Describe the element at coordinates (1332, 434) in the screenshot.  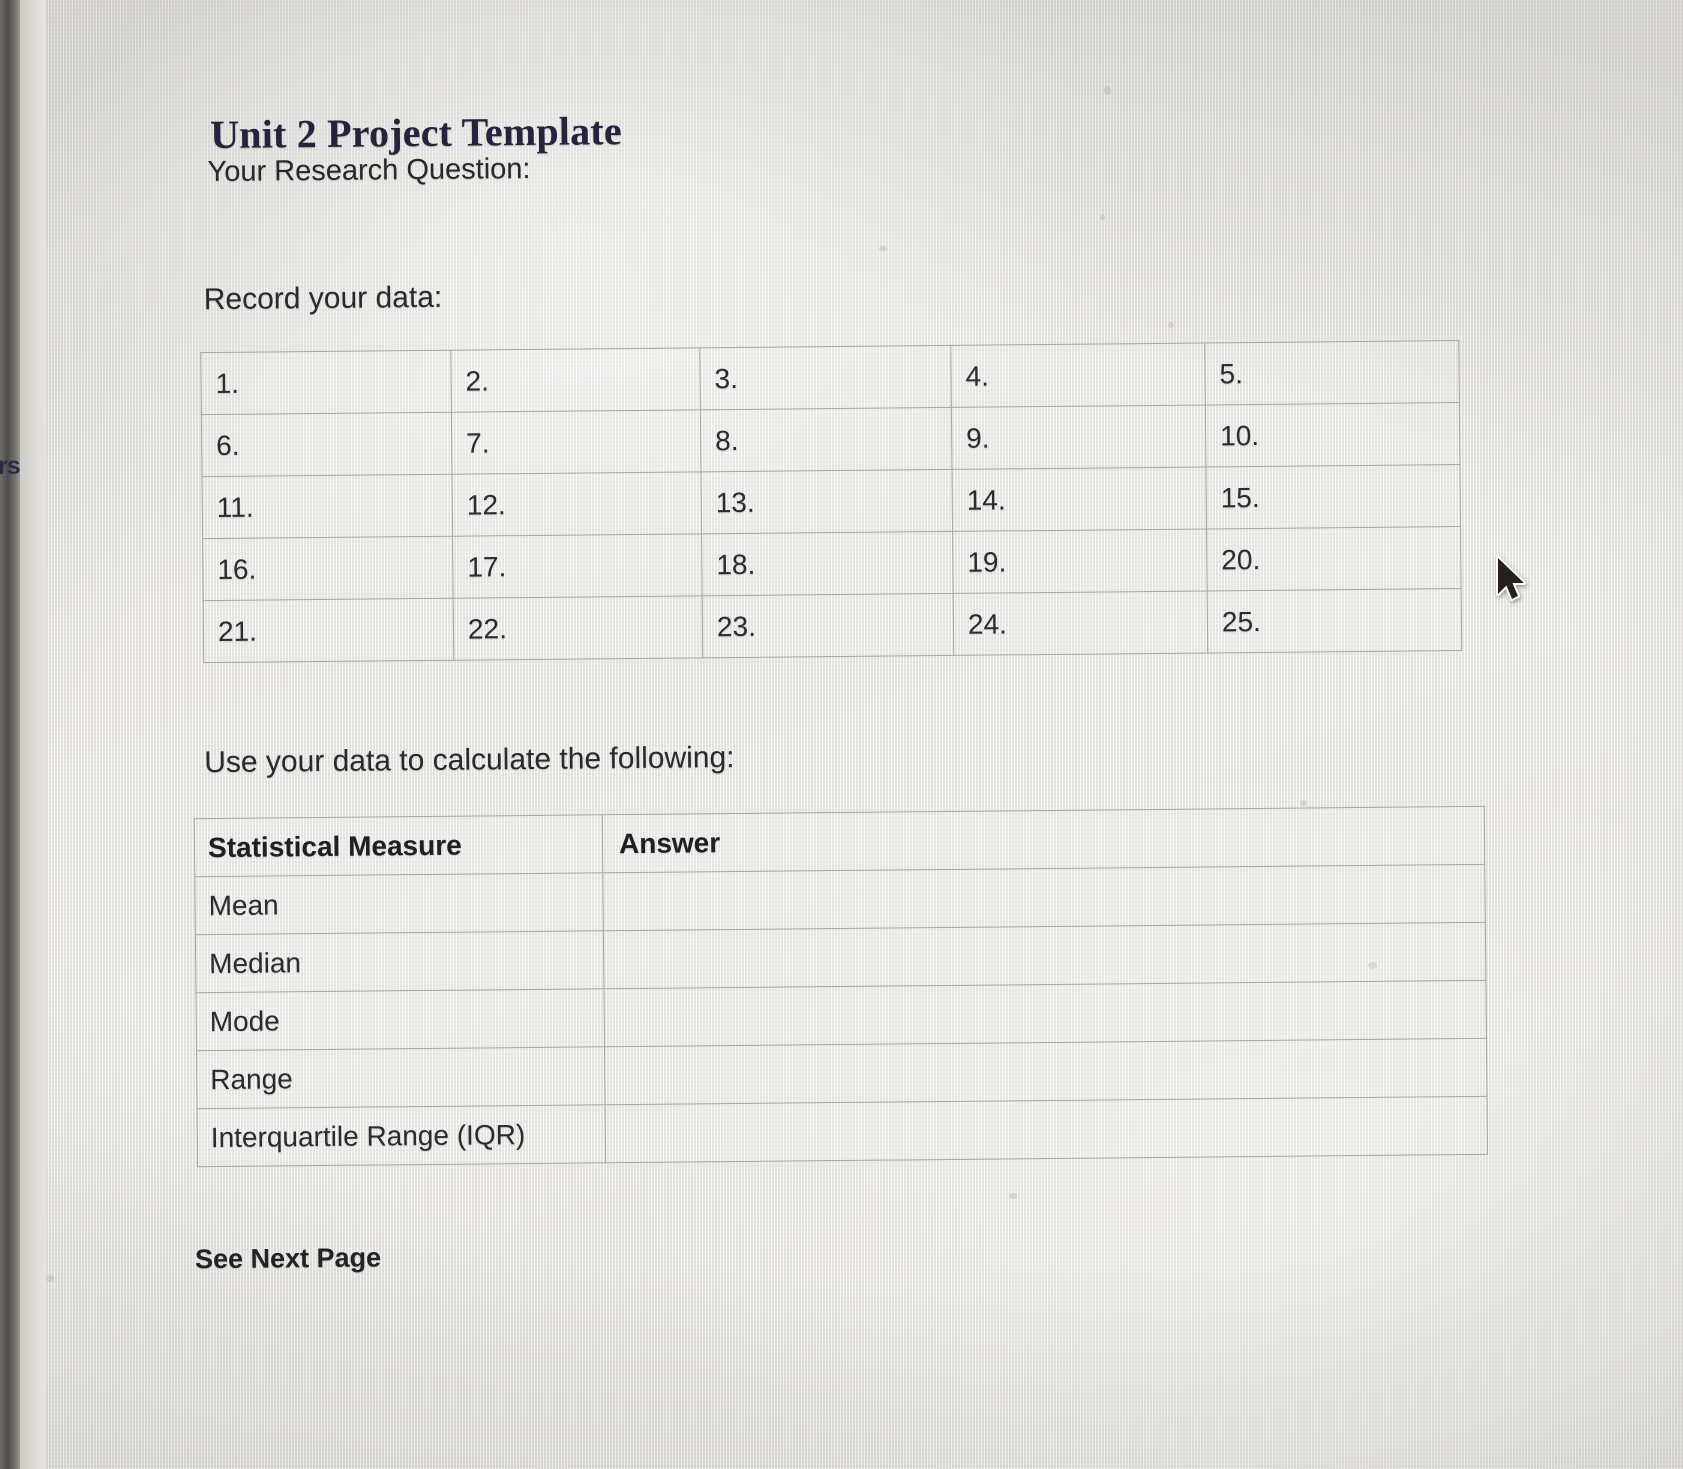
I see `data-cell-10: 10.` at that location.